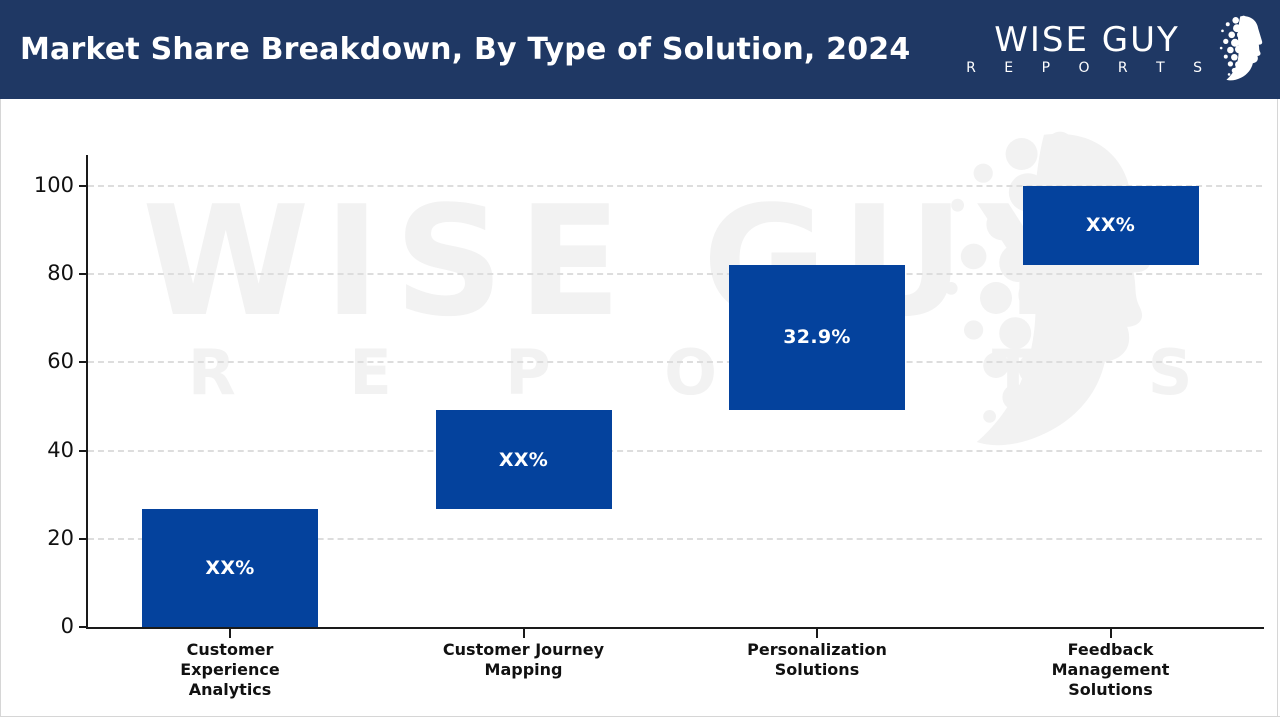  What do you see at coordinates (0, 408) in the screenshot?
I see `frame-border-left` at bounding box center [0, 408].